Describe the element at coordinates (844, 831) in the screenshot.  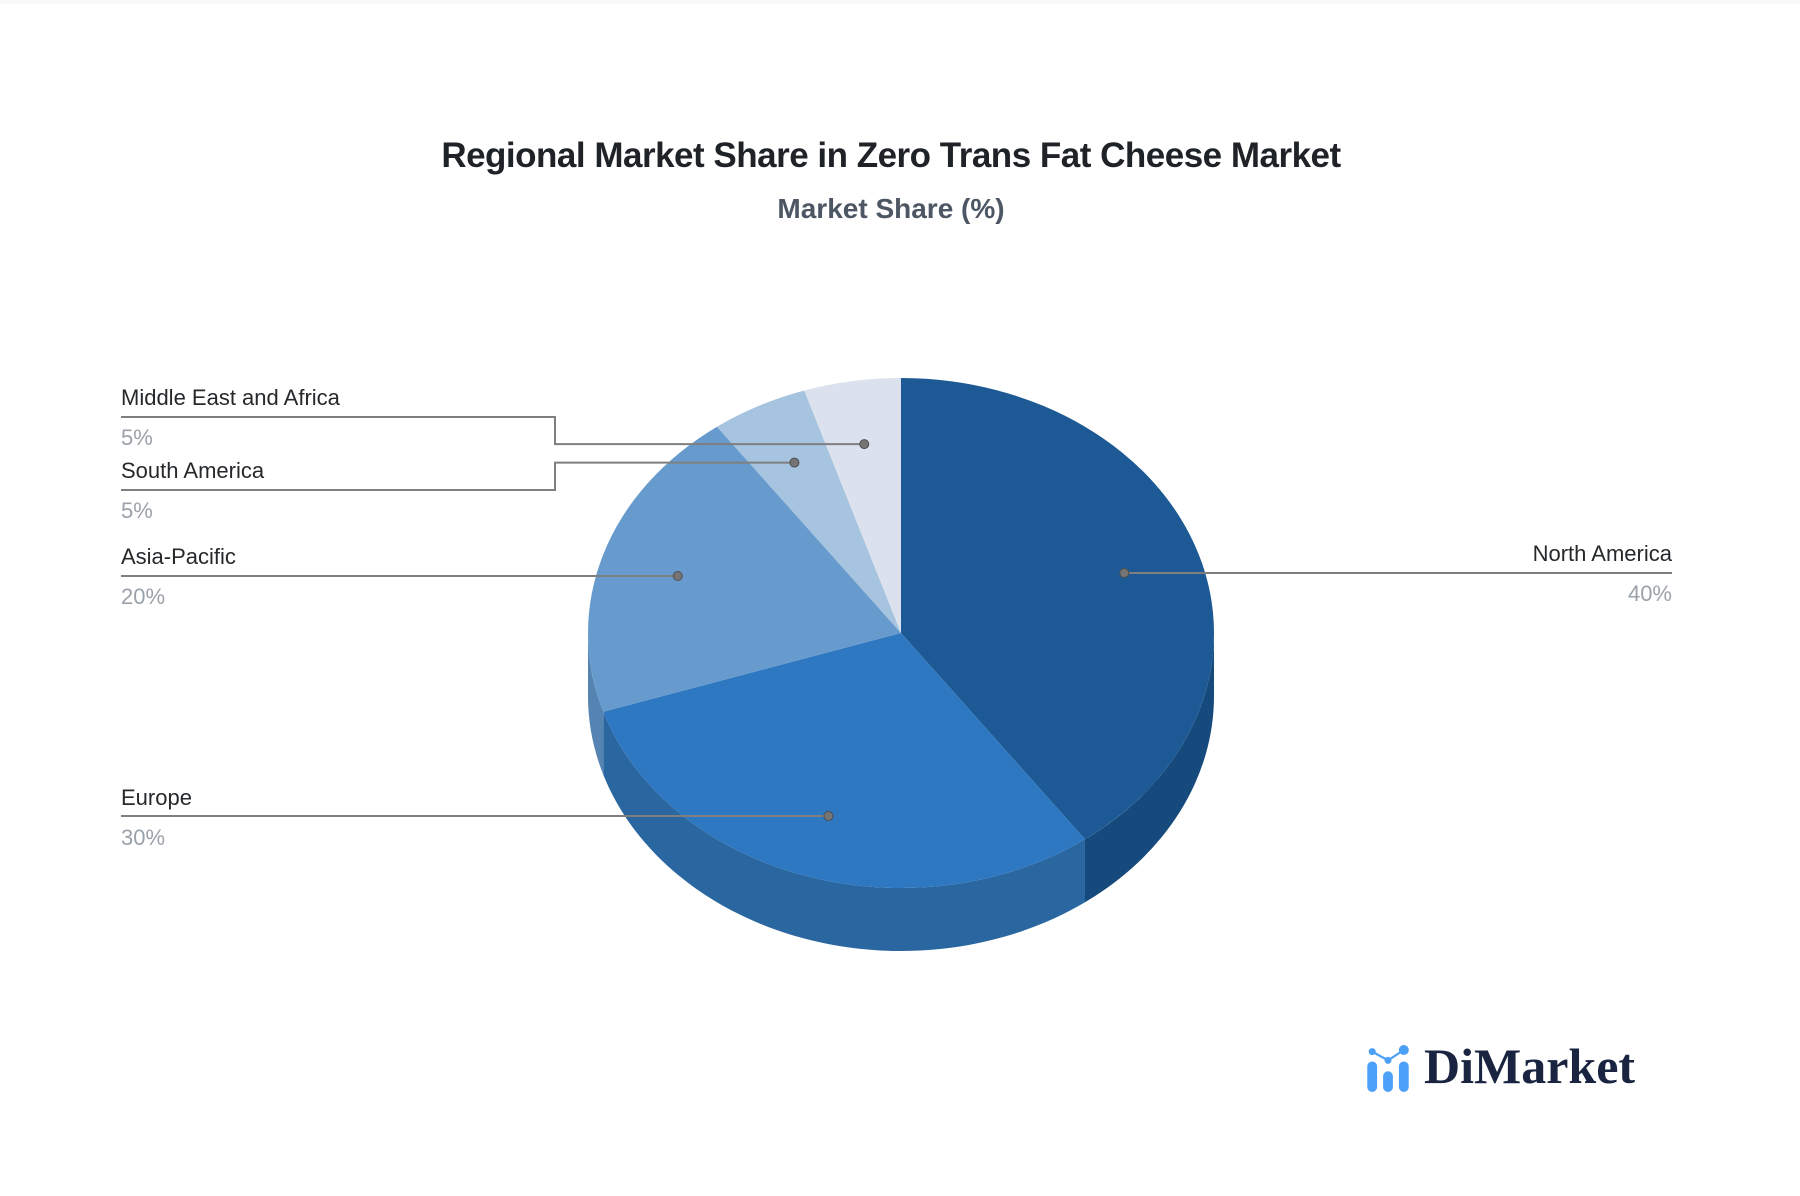
I see `pie-slice-side-europe` at that location.